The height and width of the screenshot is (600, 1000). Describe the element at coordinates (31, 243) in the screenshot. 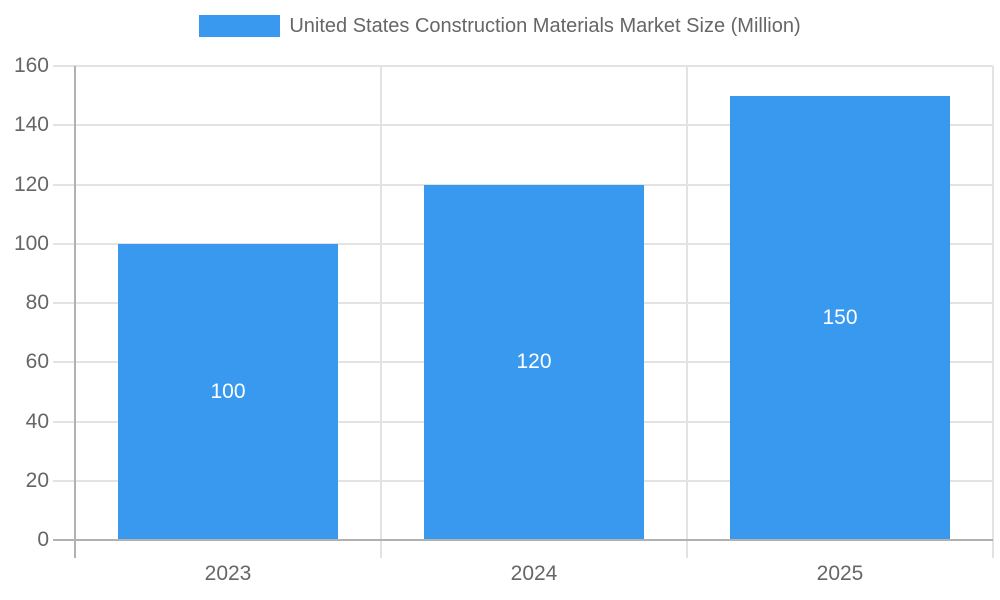

I see `y-tick-label-100: 100` at that location.